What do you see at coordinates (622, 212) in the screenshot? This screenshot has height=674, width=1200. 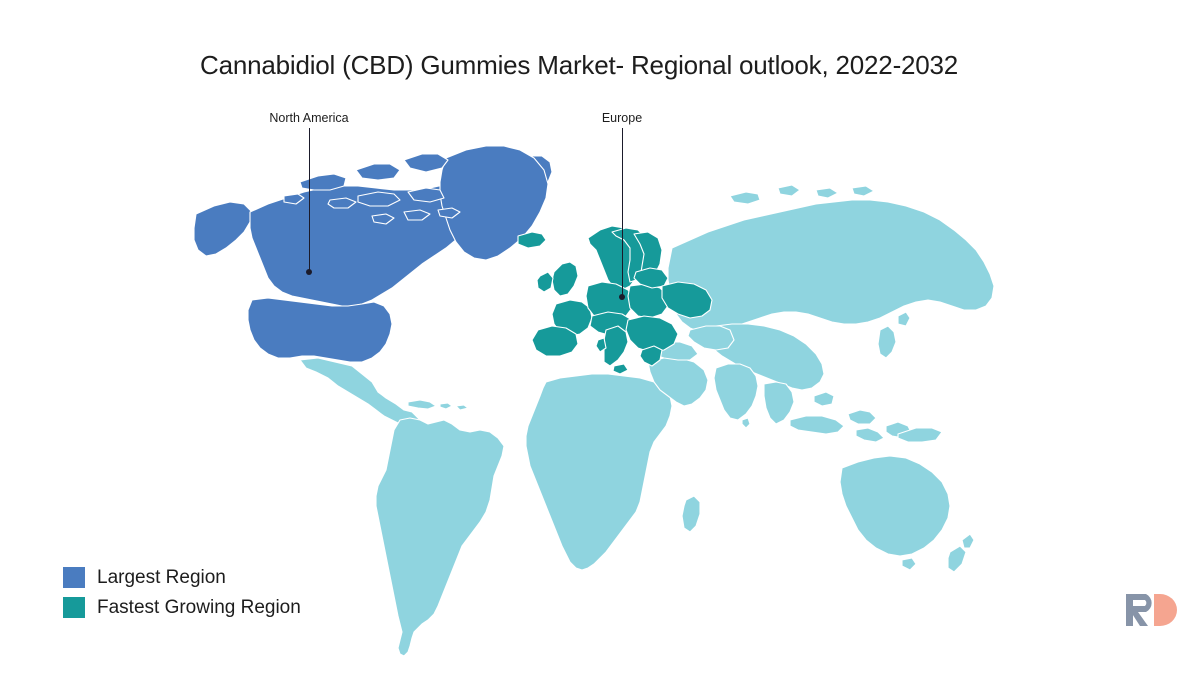 I see `annotation-leader-line-europe` at bounding box center [622, 212].